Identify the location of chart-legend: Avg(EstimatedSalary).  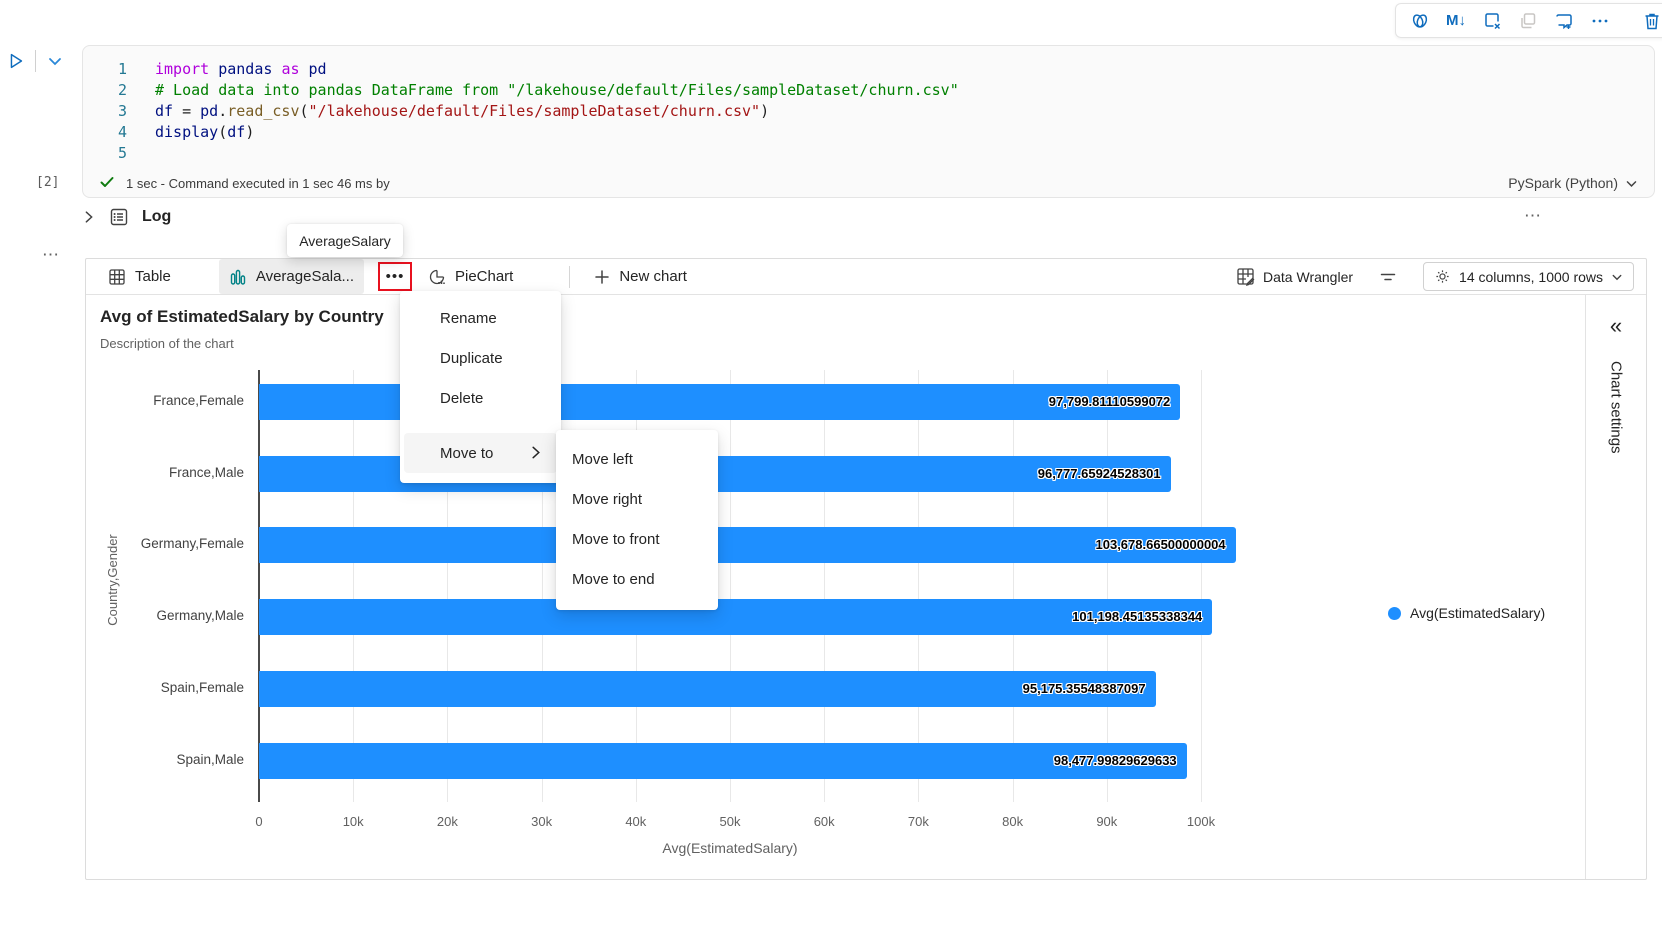
(1466, 613).